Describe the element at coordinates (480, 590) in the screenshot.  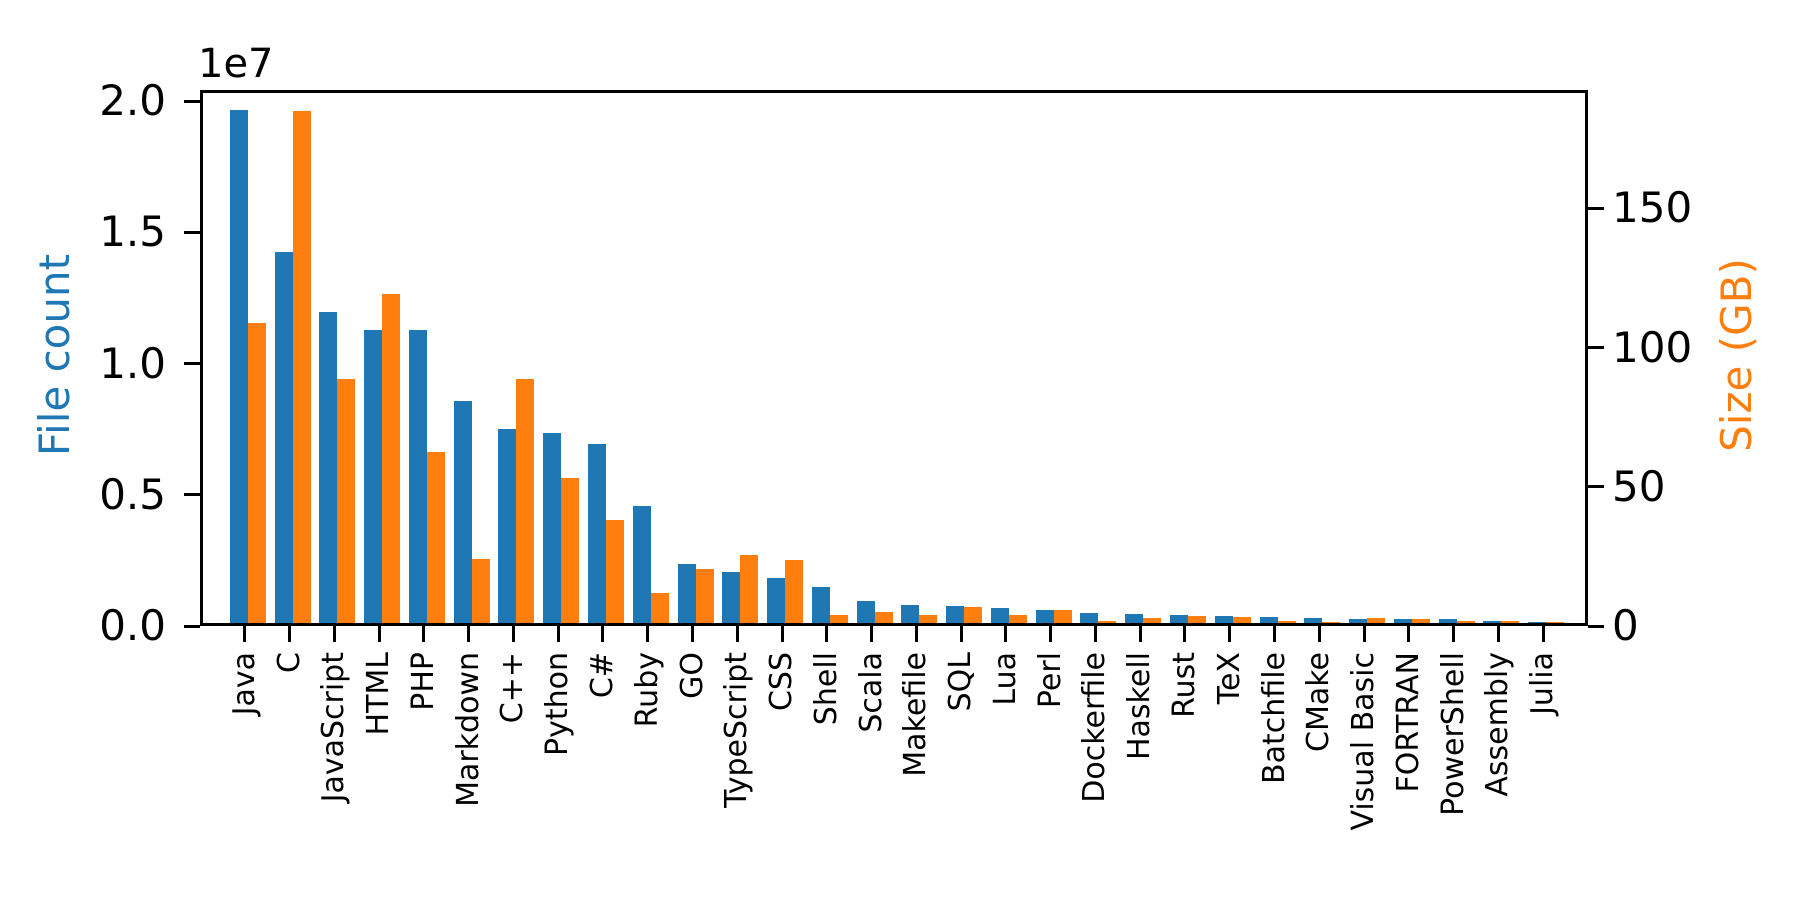
I see `bar-size-markdown` at that location.